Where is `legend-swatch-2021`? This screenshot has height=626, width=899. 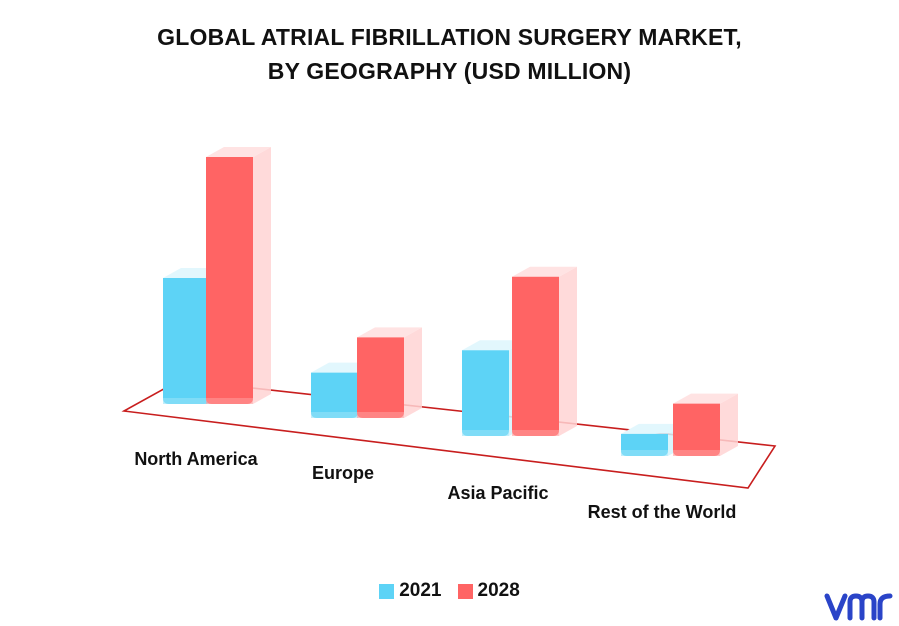
legend-swatch-2021 is located at coordinates (387, 591).